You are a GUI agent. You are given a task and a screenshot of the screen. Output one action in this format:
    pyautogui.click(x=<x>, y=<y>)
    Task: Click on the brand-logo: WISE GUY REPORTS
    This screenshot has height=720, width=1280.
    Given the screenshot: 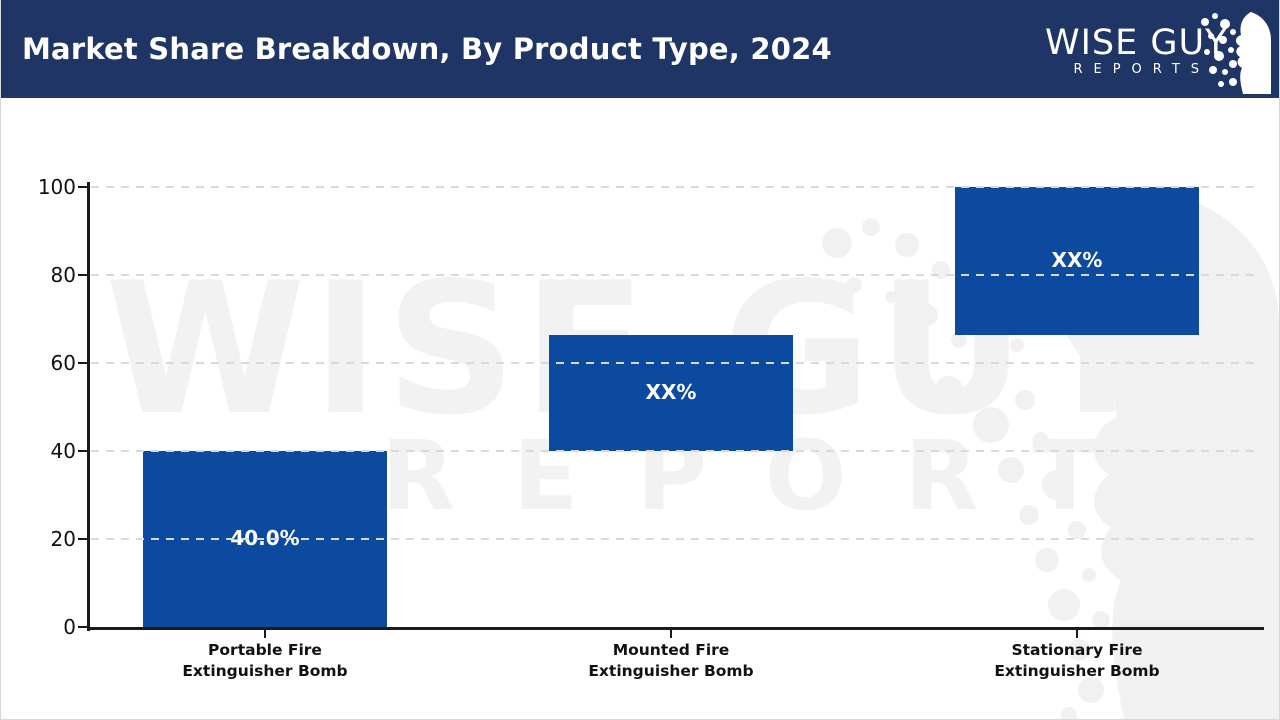 What is the action you would take?
    pyautogui.click(x=1141, y=50)
    